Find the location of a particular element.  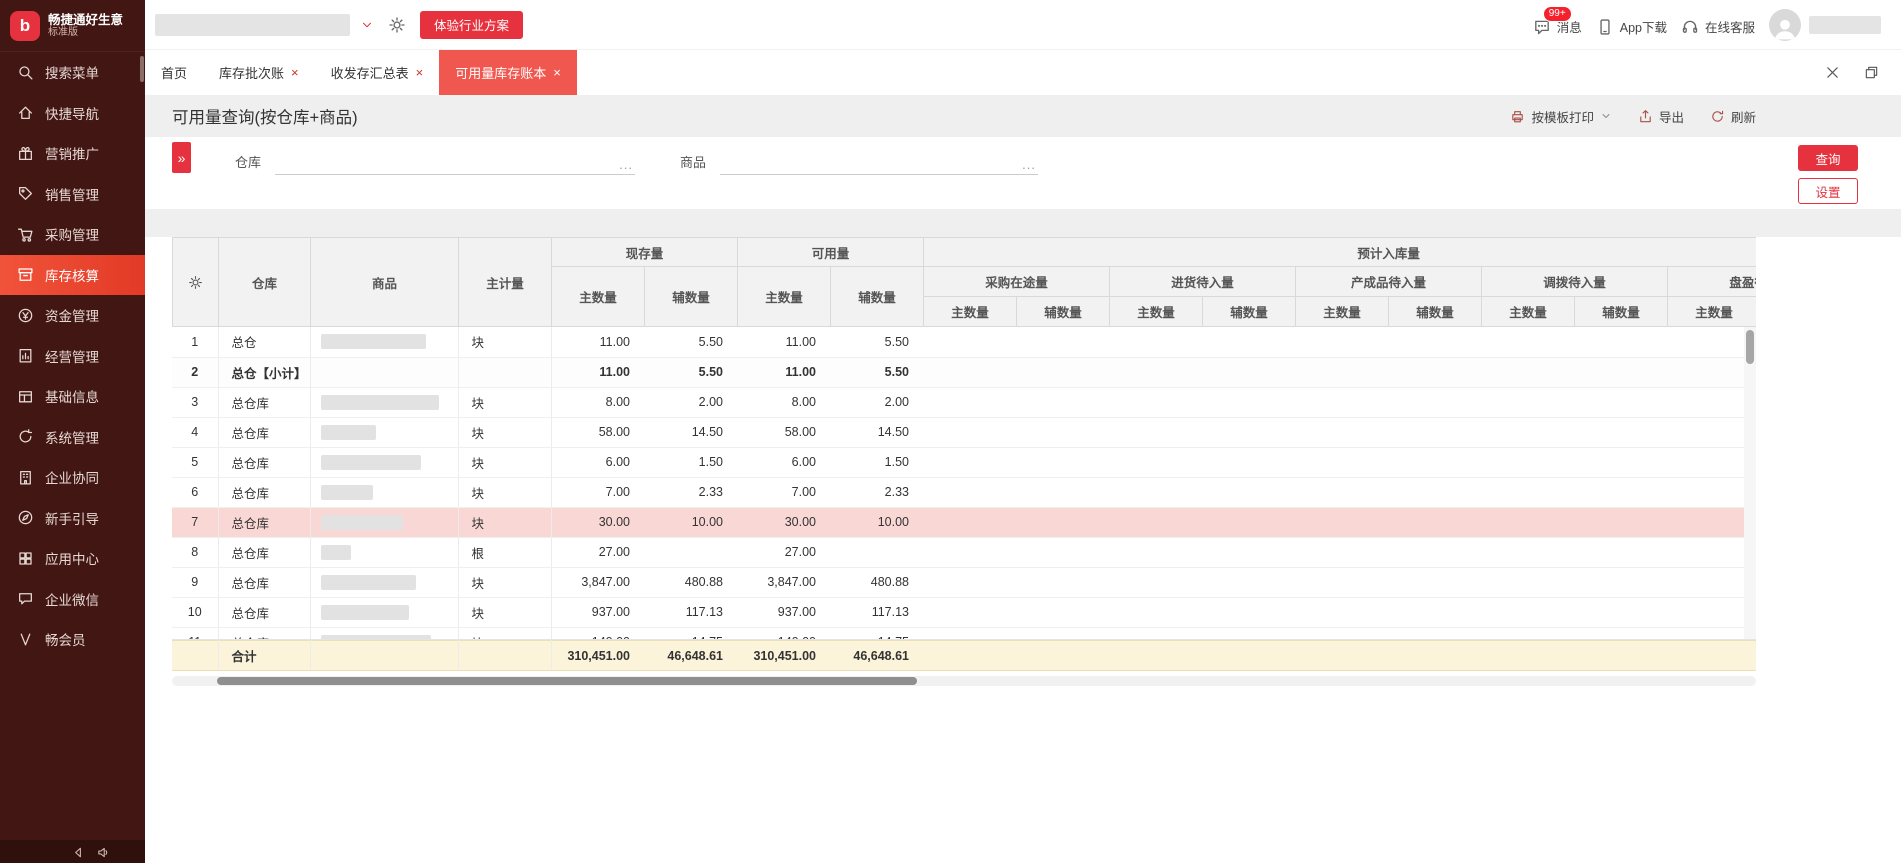

sidebar-item-13: 应用中心 is located at coordinates (72, 558).